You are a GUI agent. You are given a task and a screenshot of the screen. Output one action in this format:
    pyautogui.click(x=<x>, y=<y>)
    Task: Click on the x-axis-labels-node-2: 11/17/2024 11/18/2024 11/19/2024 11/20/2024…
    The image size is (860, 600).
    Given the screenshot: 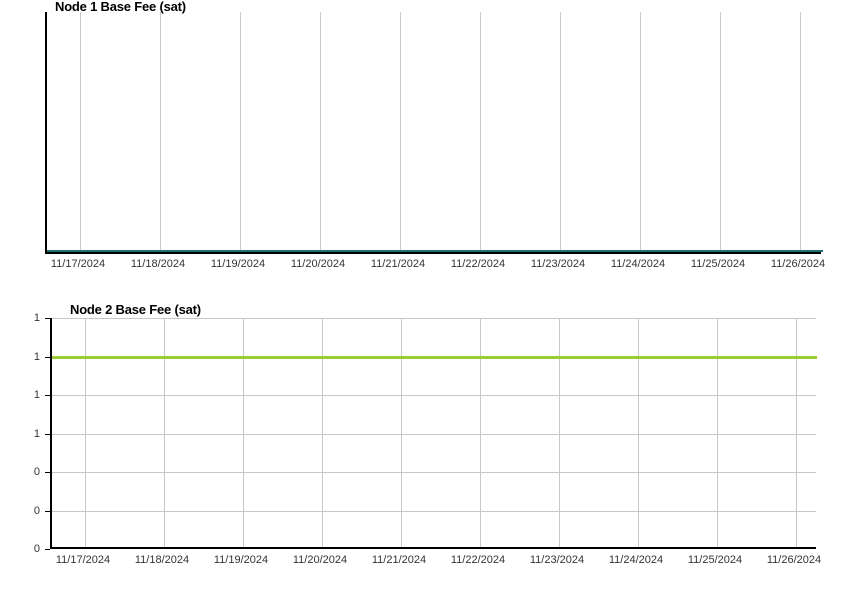 What is the action you would take?
    pyautogui.click(x=430, y=562)
    